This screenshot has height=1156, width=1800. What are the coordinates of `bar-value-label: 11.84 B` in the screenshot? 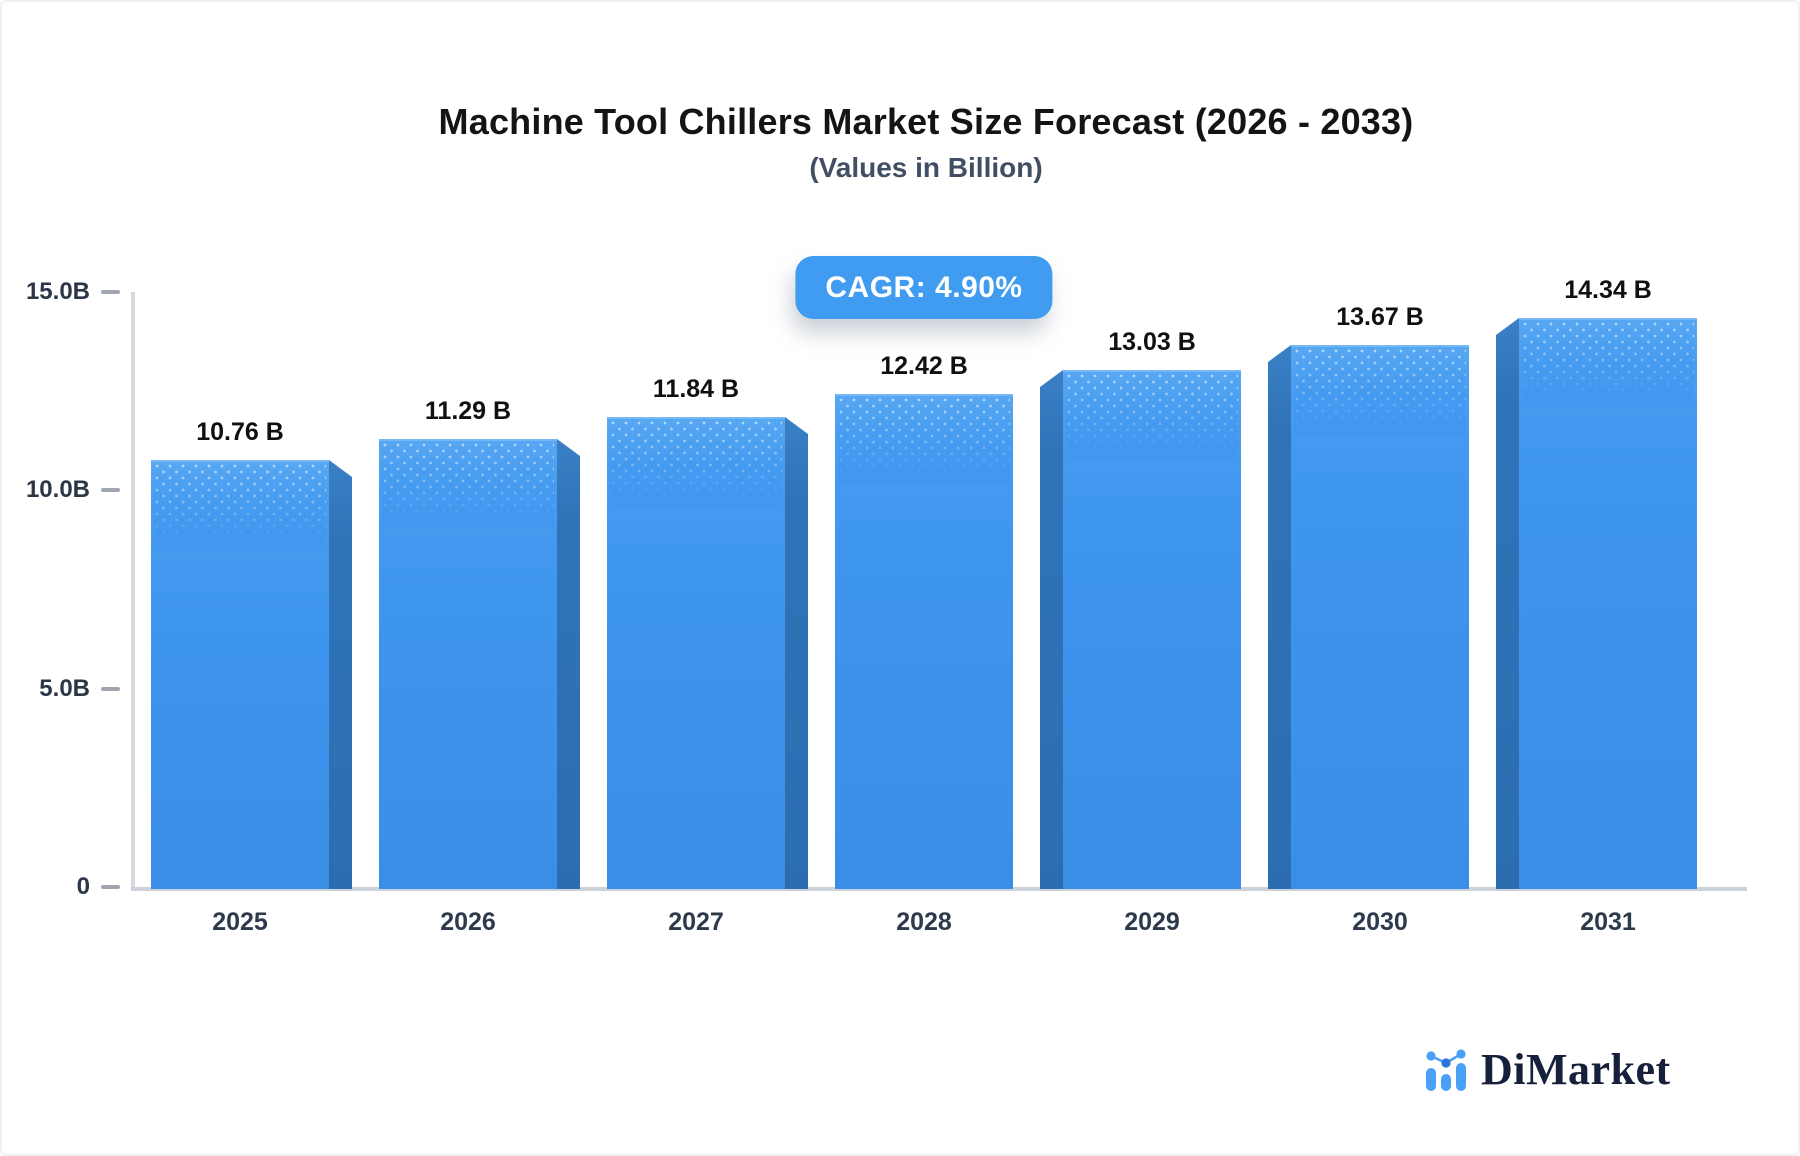 It's located at (696, 389).